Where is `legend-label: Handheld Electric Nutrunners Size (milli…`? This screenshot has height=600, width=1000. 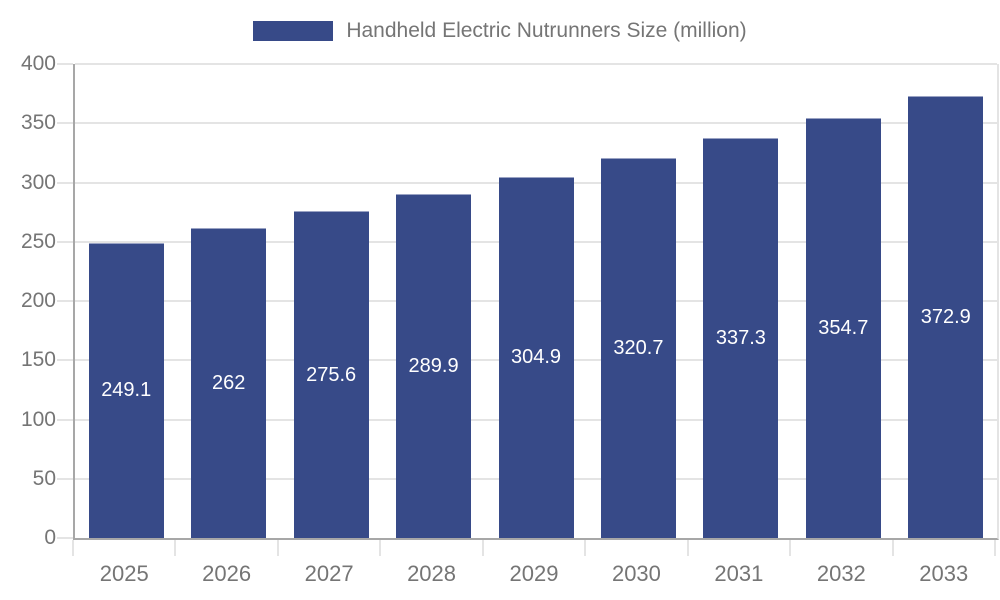 legend-label: Handheld Electric Nutrunners Size (milli… is located at coordinates (546, 30).